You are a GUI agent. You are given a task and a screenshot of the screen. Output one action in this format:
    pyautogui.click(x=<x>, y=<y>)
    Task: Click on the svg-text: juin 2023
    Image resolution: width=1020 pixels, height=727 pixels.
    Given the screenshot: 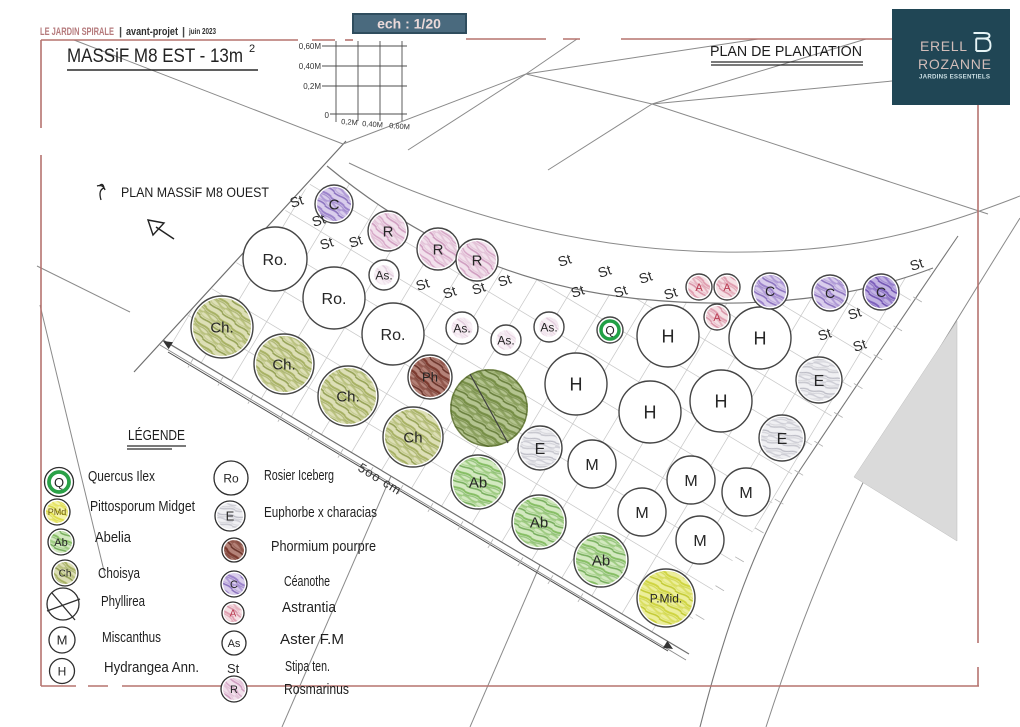 What is the action you would take?
    pyautogui.click(x=202, y=31)
    